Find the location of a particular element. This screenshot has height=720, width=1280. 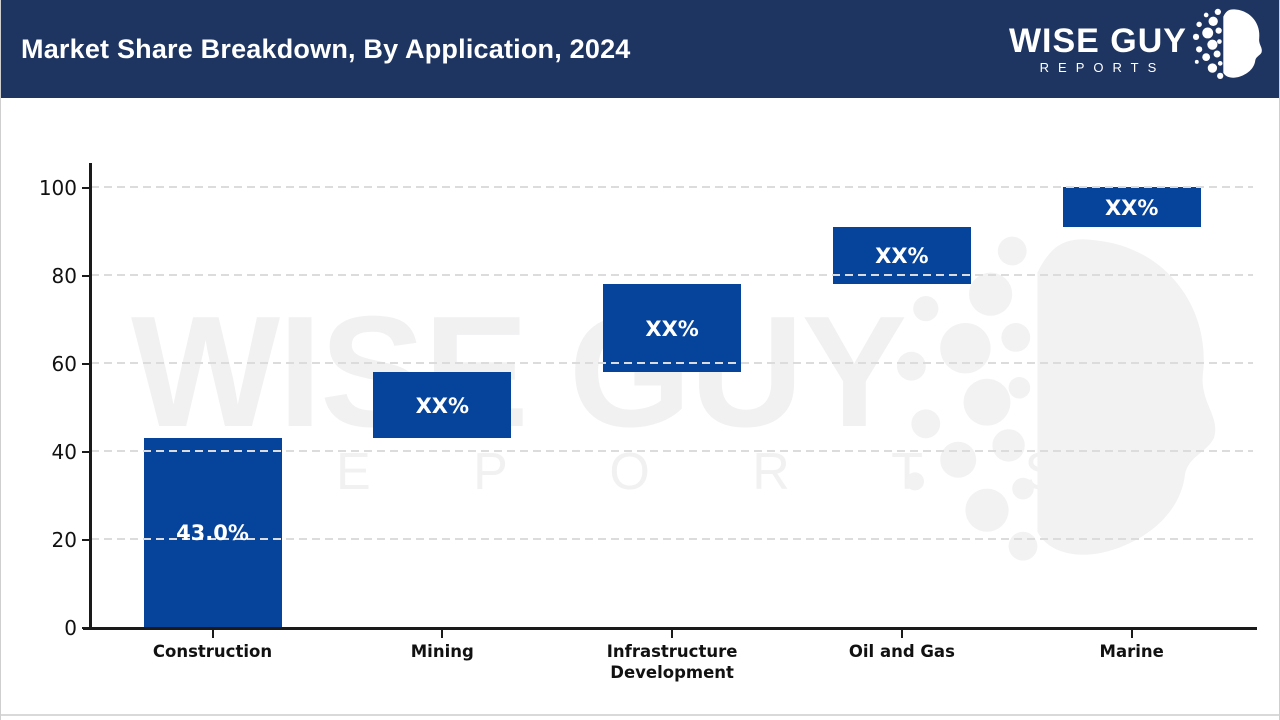

y-tick-label-100: 100 is located at coordinates (57, 188).